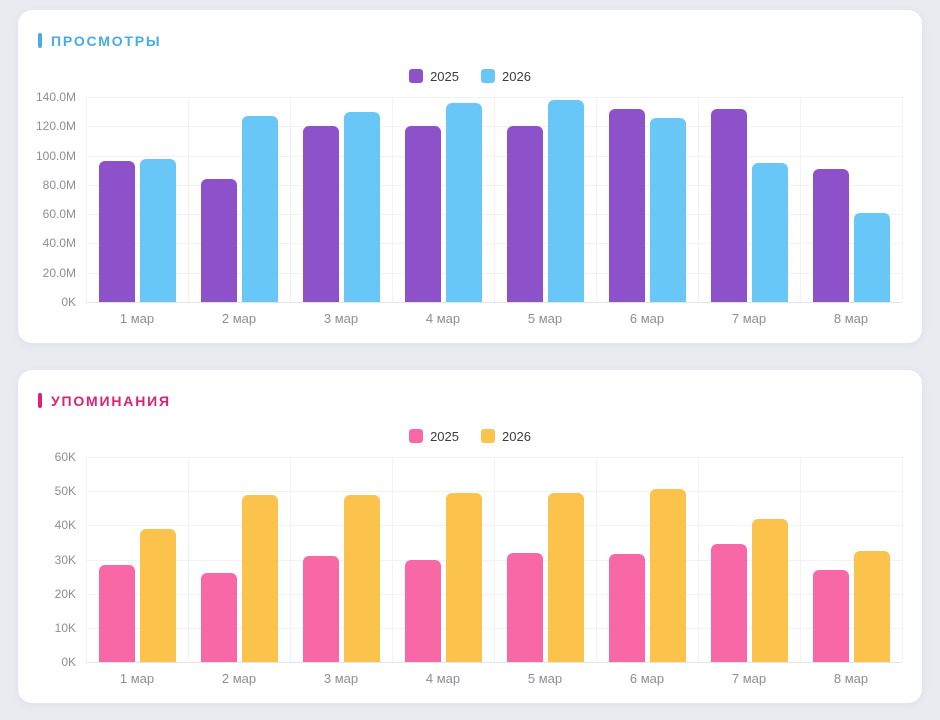 This screenshot has width=940, height=720. What do you see at coordinates (516, 76) in the screenshot?
I see `legend-label: 2026` at bounding box center [516, 76].